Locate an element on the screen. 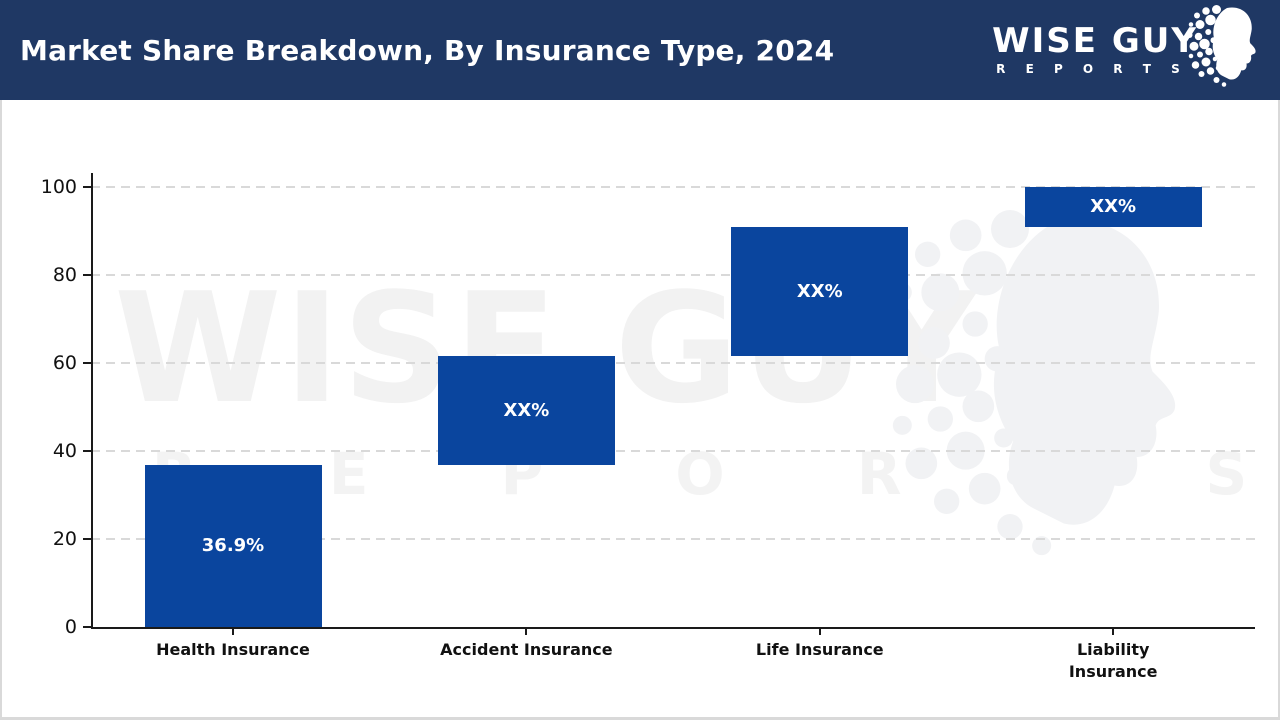 Image resolution: width=1280 pixels, height=720 pixels. x-axis-label-0: Health Insurance is located at coordinates (233, 649).